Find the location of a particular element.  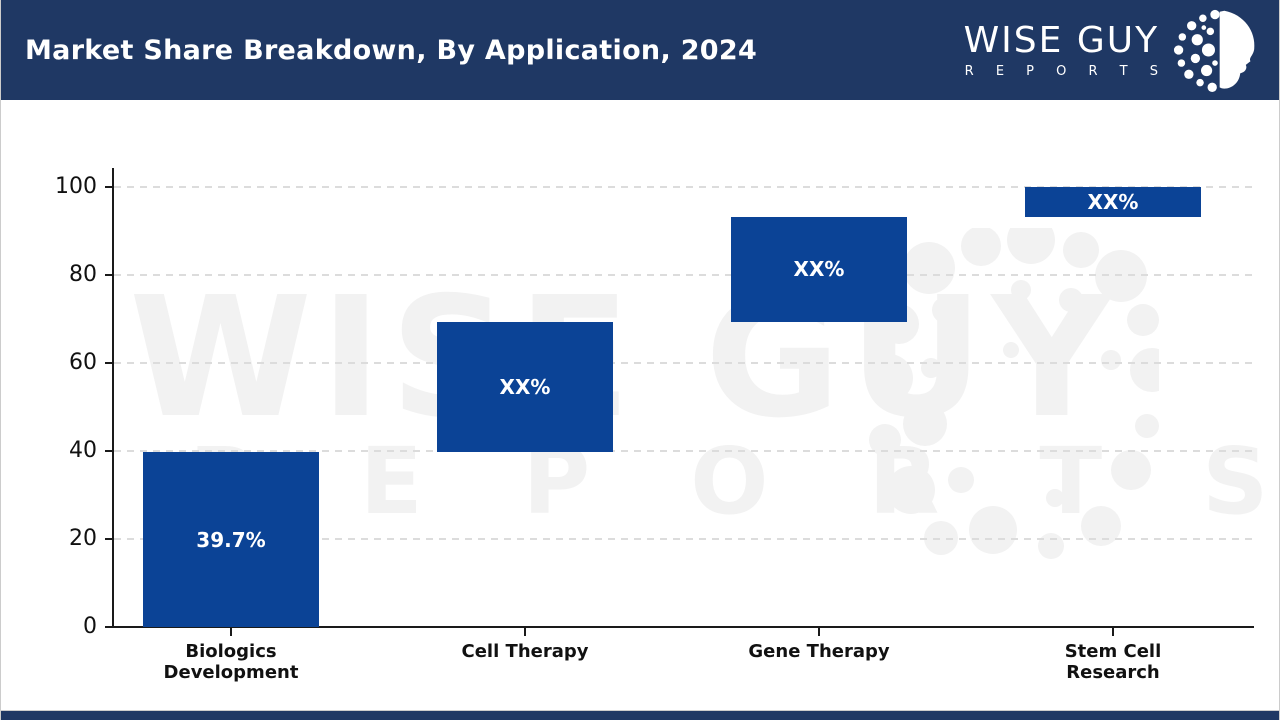

y-tick-label: 0 is located at coordinates (90, 626).